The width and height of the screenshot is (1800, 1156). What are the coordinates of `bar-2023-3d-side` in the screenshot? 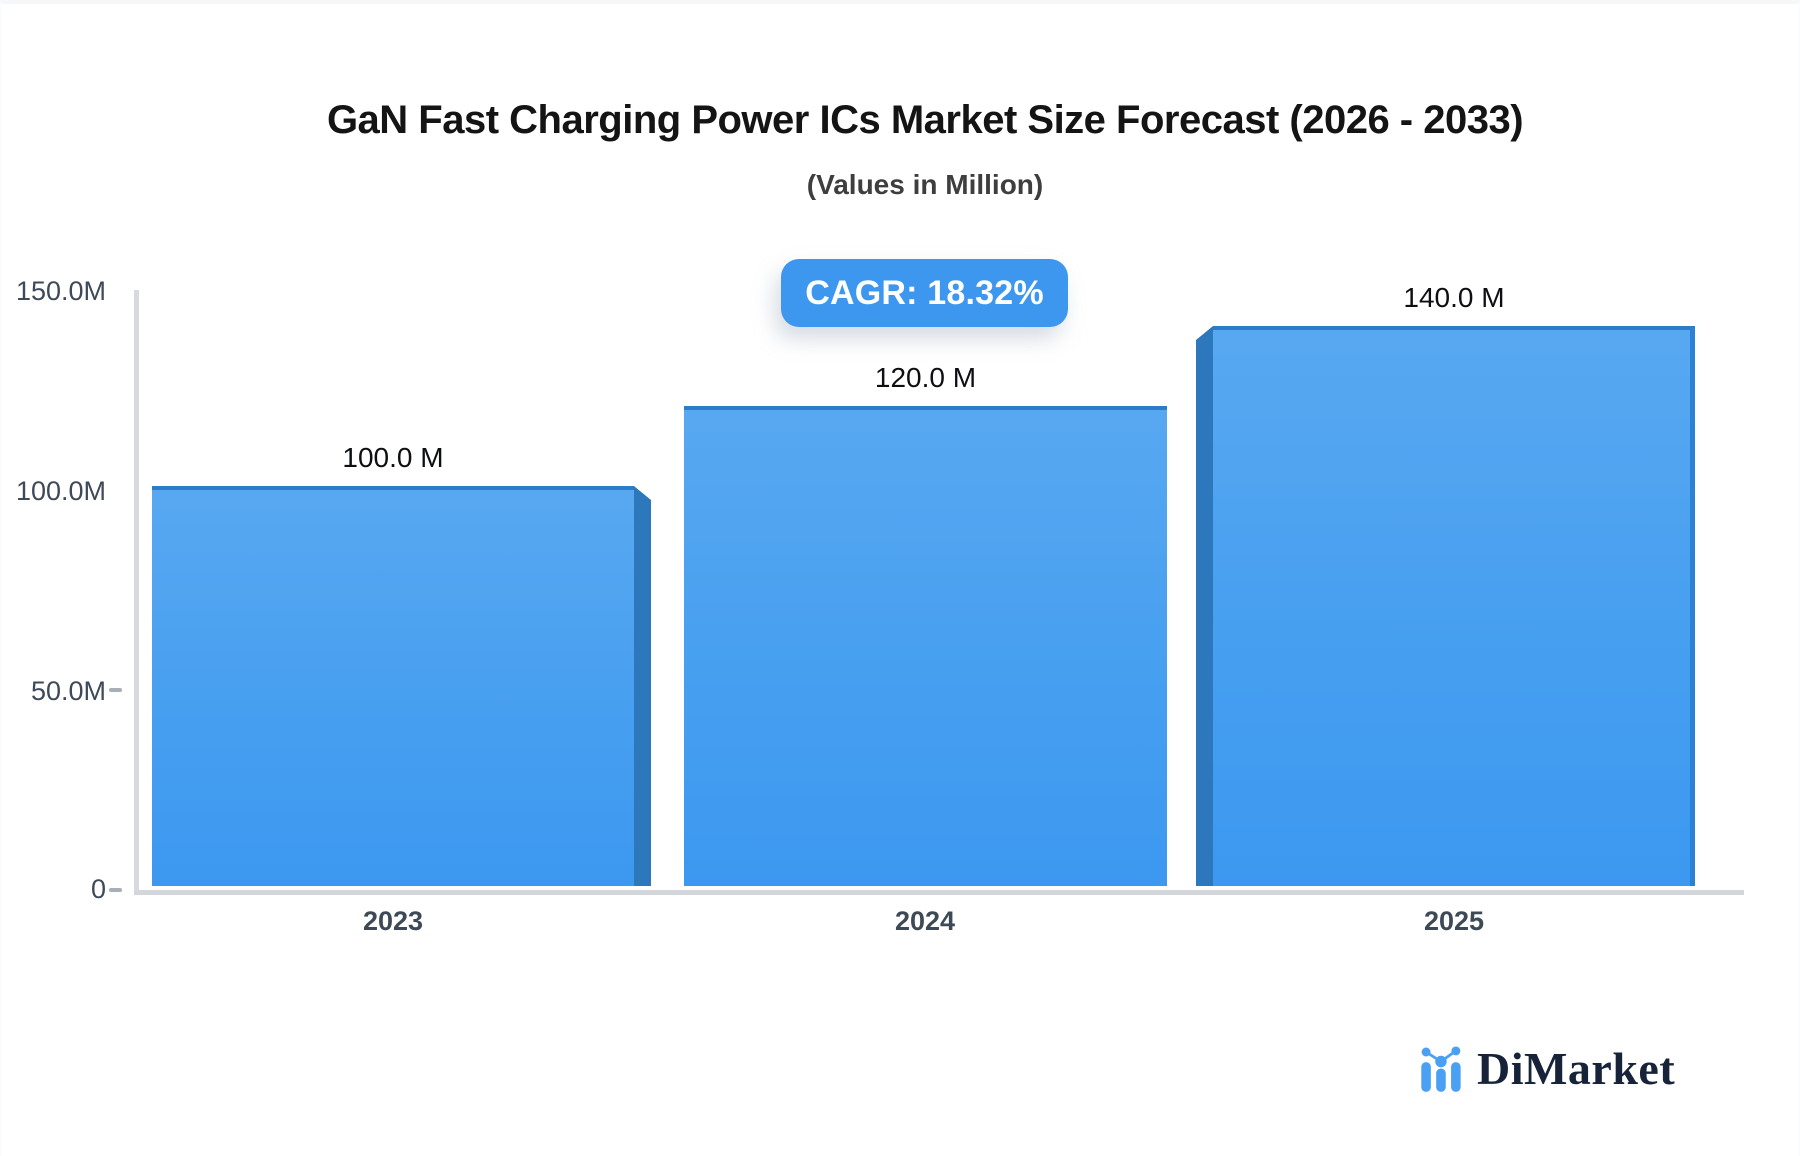 It's located at (642, 686).